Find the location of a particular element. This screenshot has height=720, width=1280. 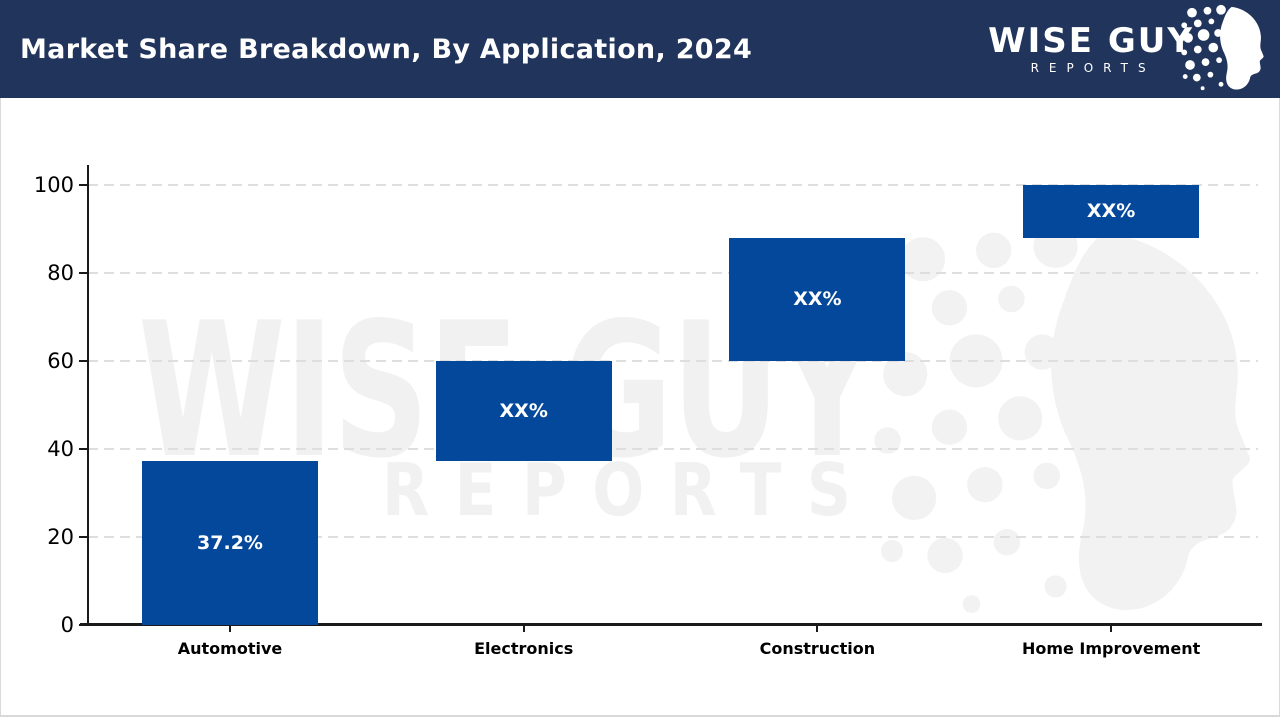

x-tick-label: Electronics is located at coordinates (524, 648).